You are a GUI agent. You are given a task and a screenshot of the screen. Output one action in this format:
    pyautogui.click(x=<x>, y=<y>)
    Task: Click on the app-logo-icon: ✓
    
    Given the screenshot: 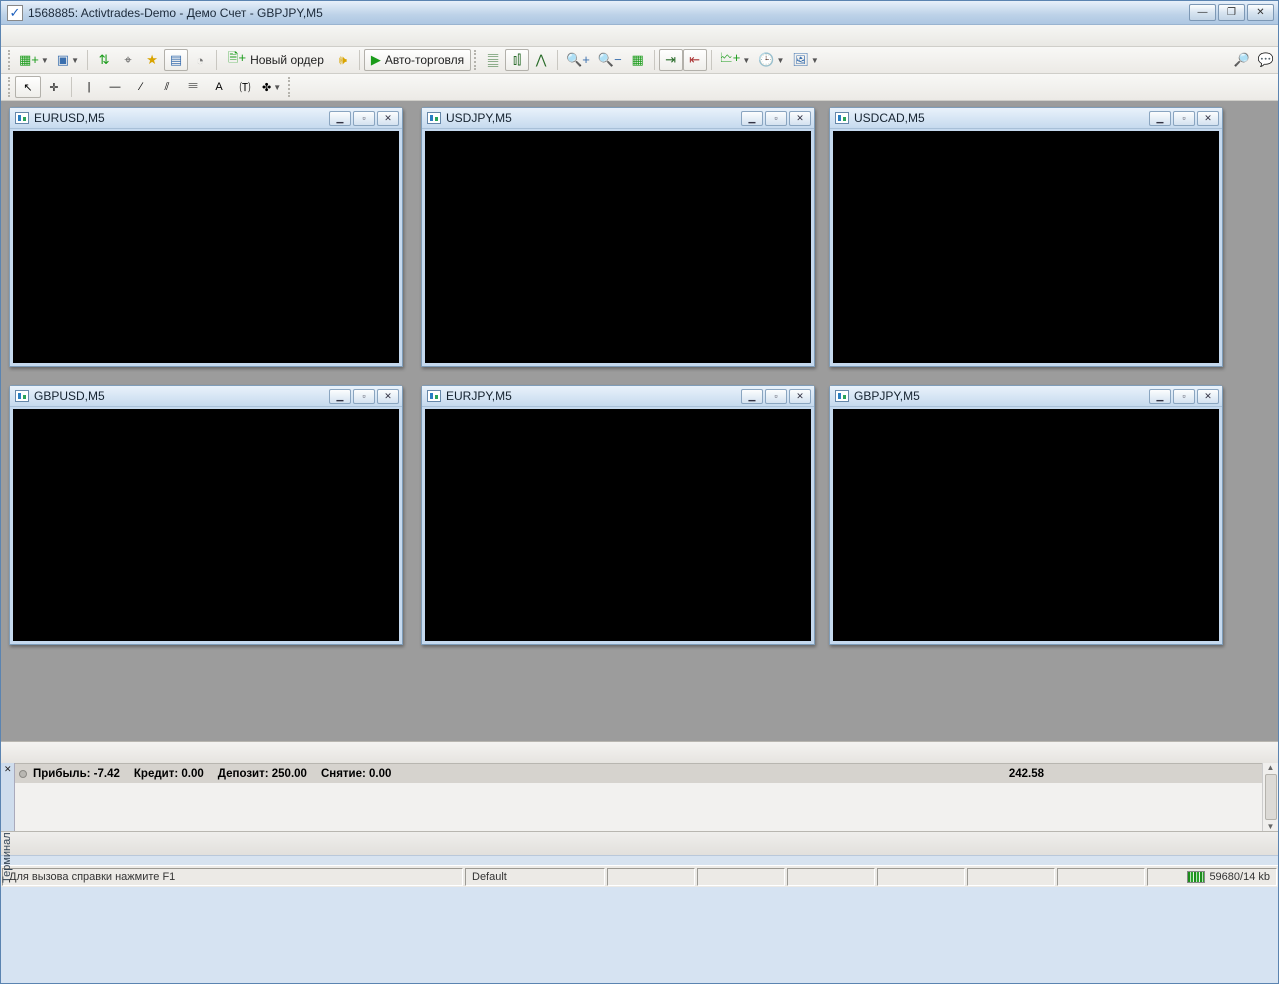 What is the action you would take?
    pyautogui.click(x=15, y=12)
    